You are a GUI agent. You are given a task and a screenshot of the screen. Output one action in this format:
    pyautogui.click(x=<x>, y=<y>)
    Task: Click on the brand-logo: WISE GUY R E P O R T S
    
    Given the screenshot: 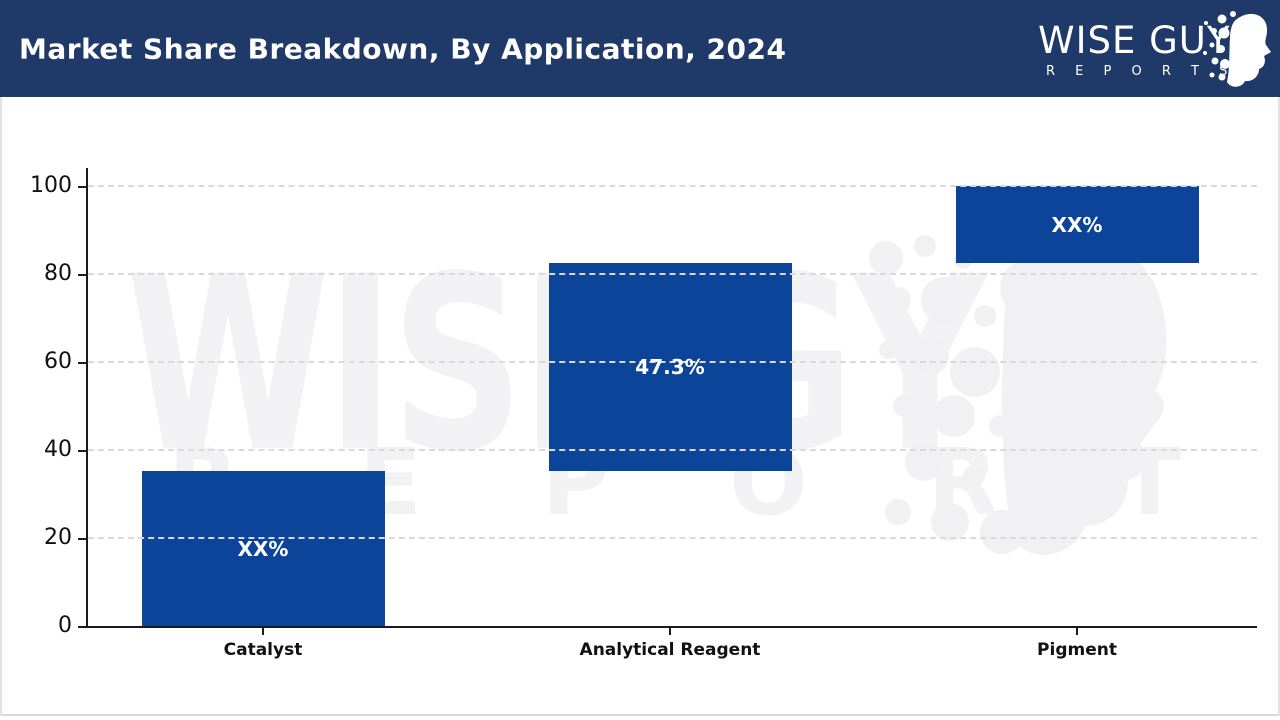 What is the action you would take?
    pyautogui.click(x=1140, y=49)
    